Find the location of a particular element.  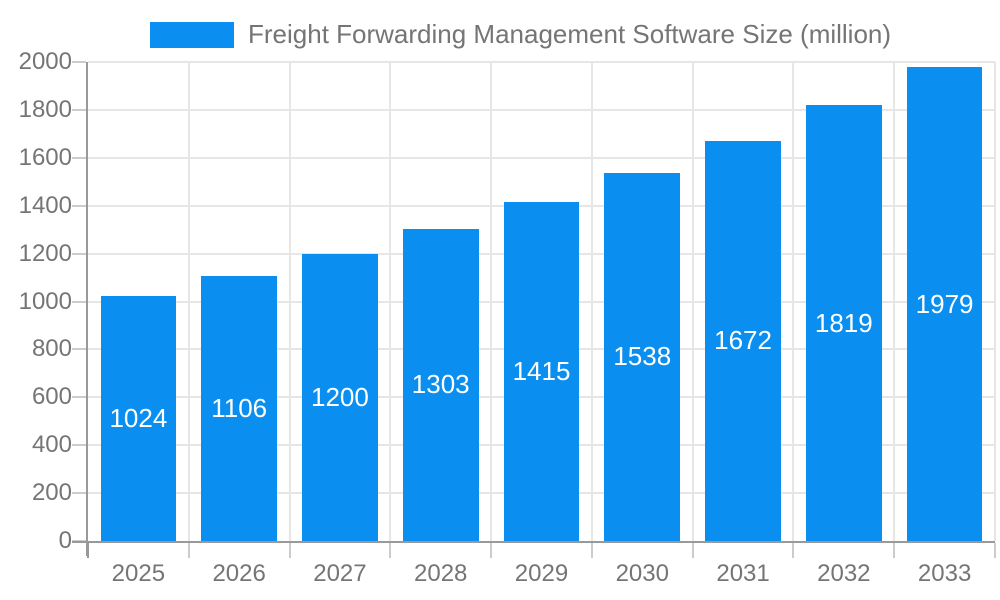

bar-value-label: 1672 is located at coordinates (743, 340).